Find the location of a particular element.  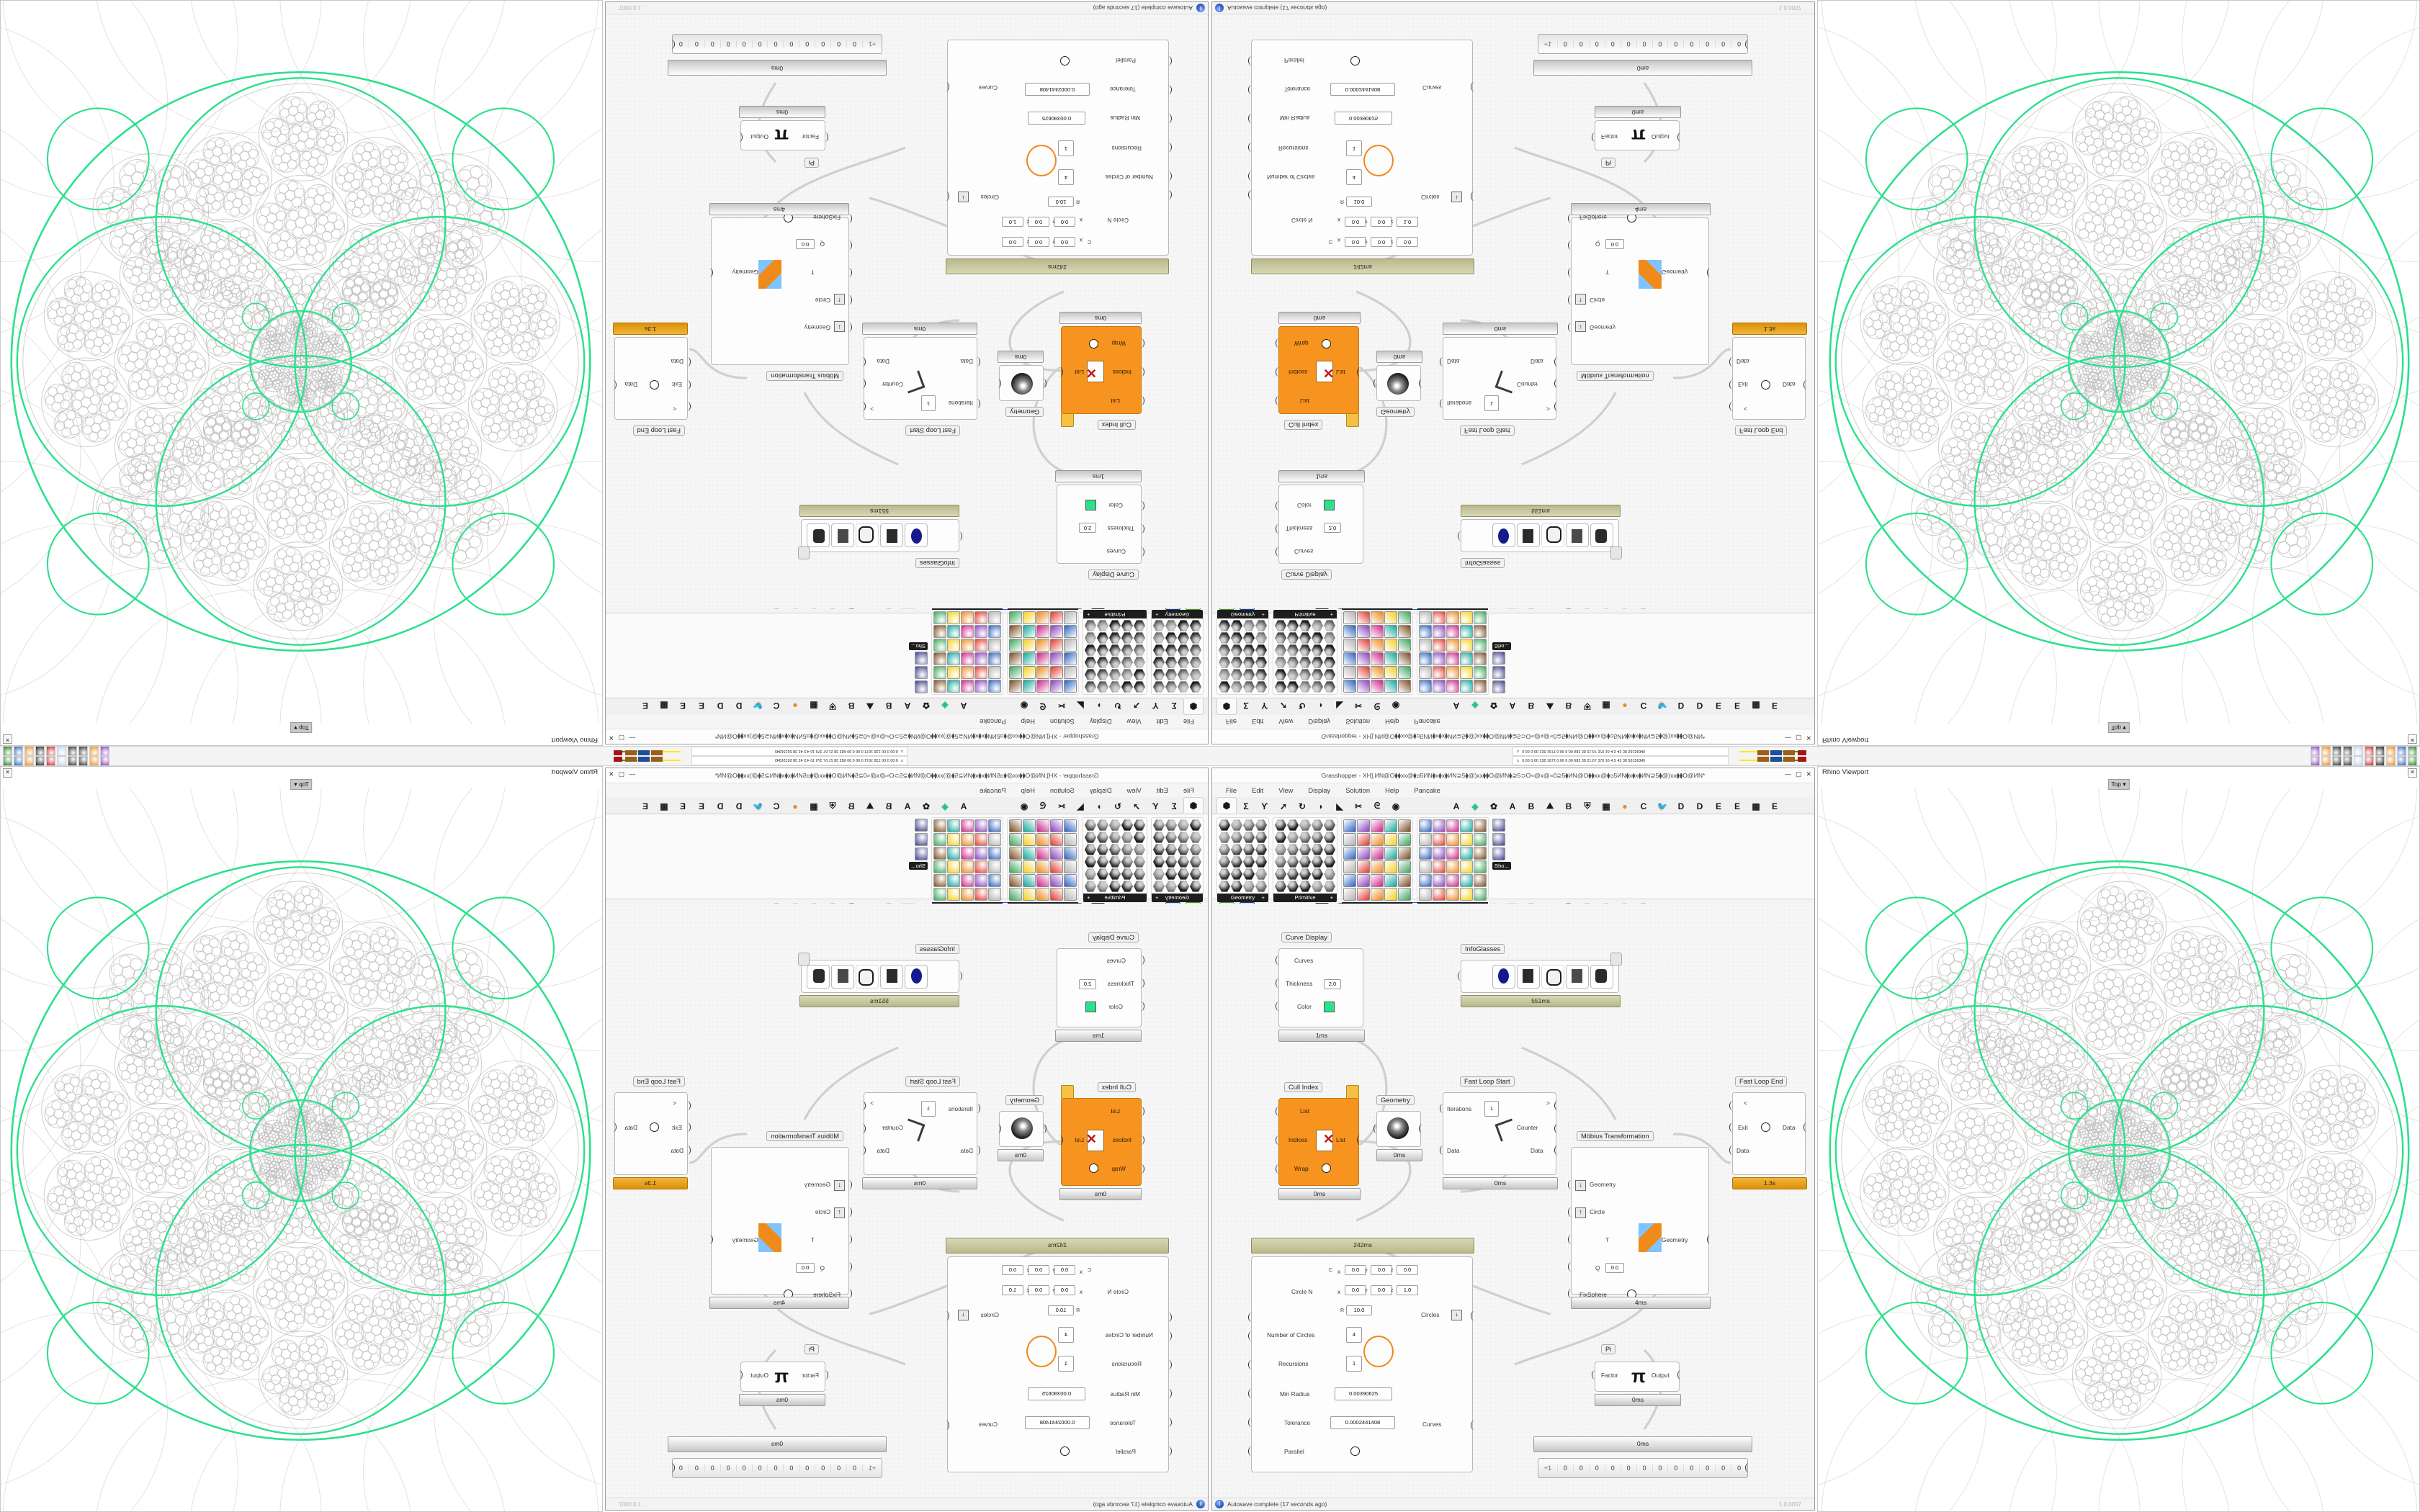

ribbon-tab-4: ↻ is located at coordinates (1117, 706).